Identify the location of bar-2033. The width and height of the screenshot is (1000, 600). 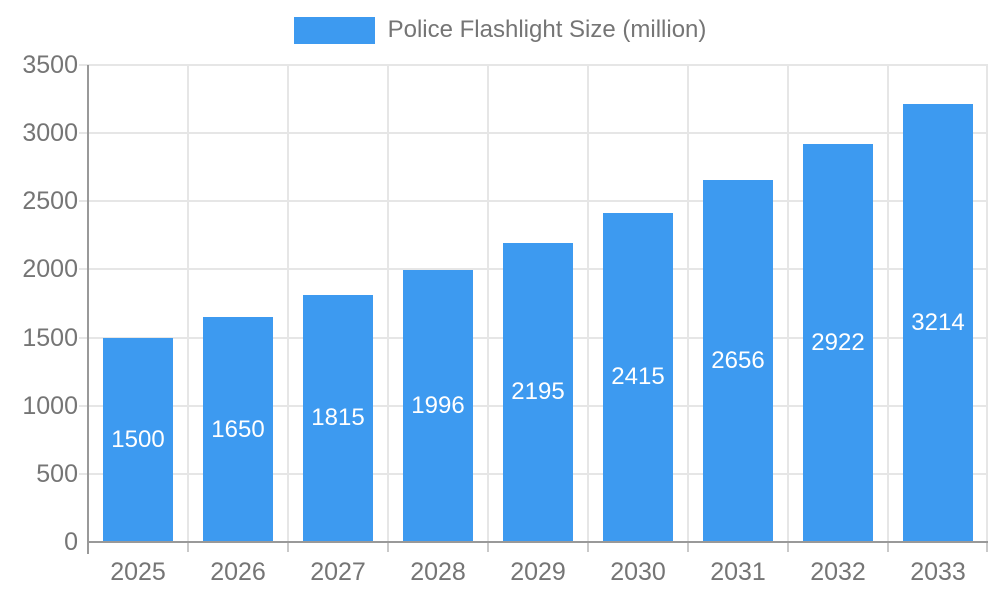
(938, 322).